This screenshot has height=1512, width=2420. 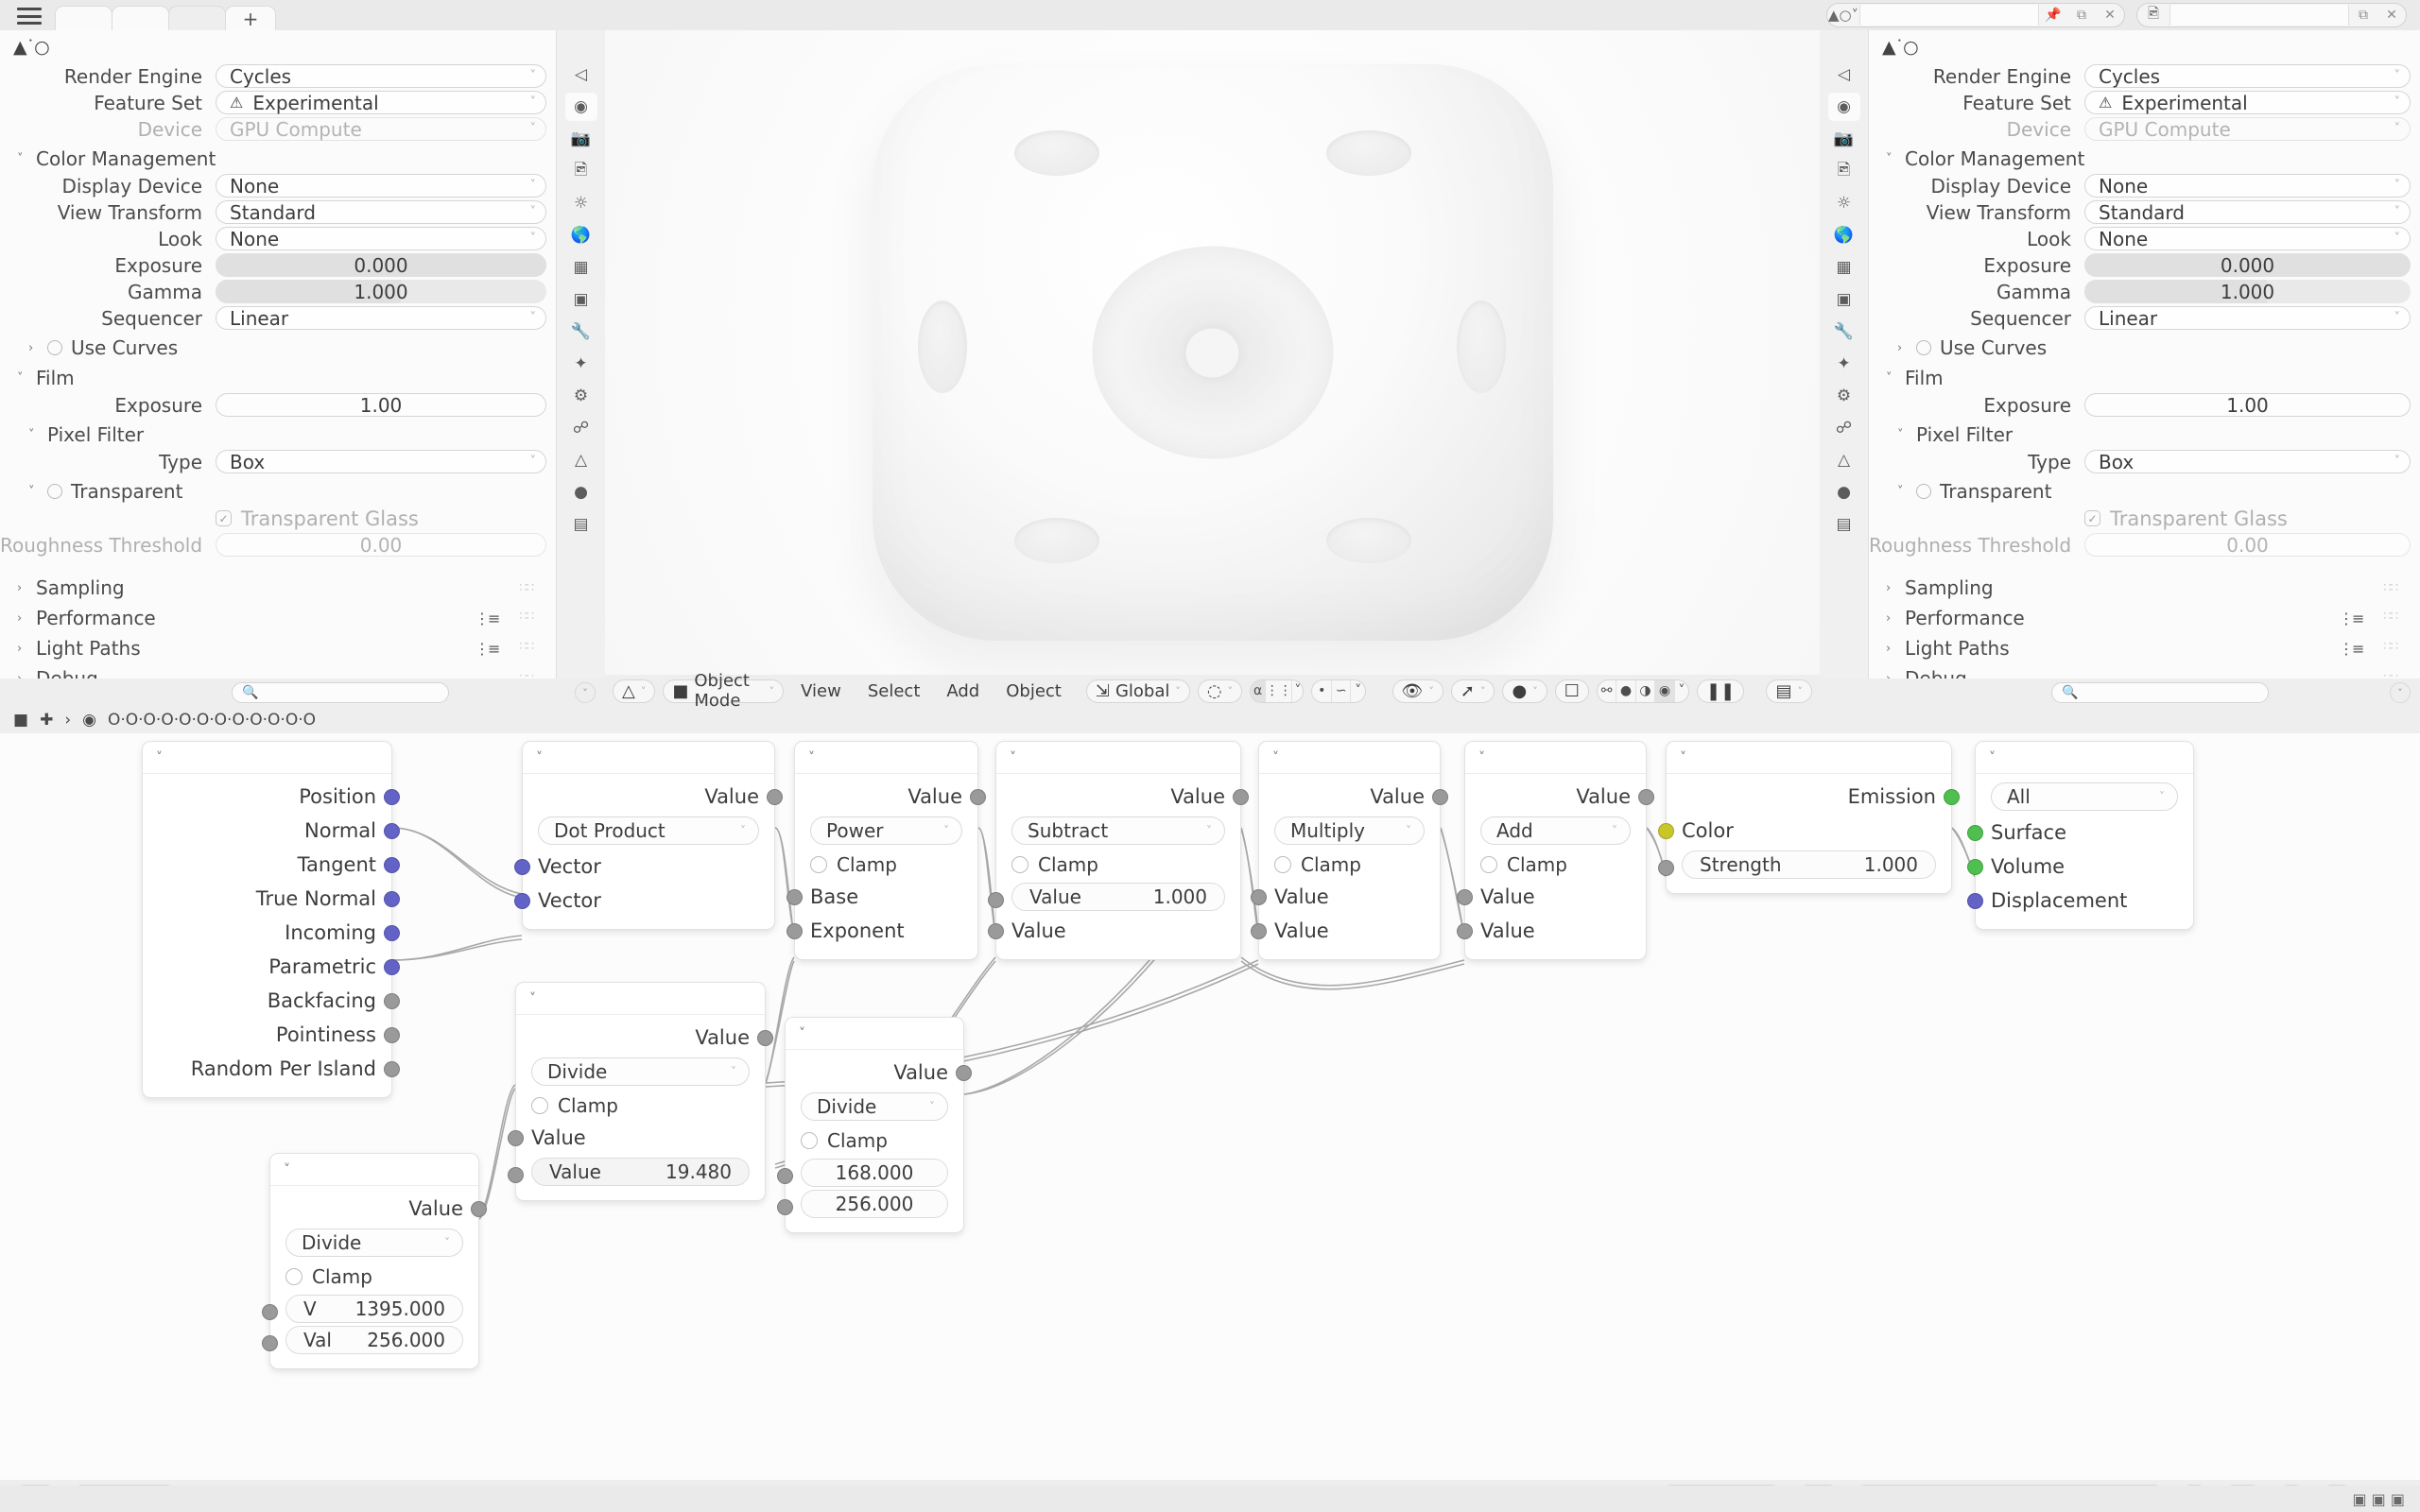 I want to click on slider: 0.000, so click(x=381, y=265).